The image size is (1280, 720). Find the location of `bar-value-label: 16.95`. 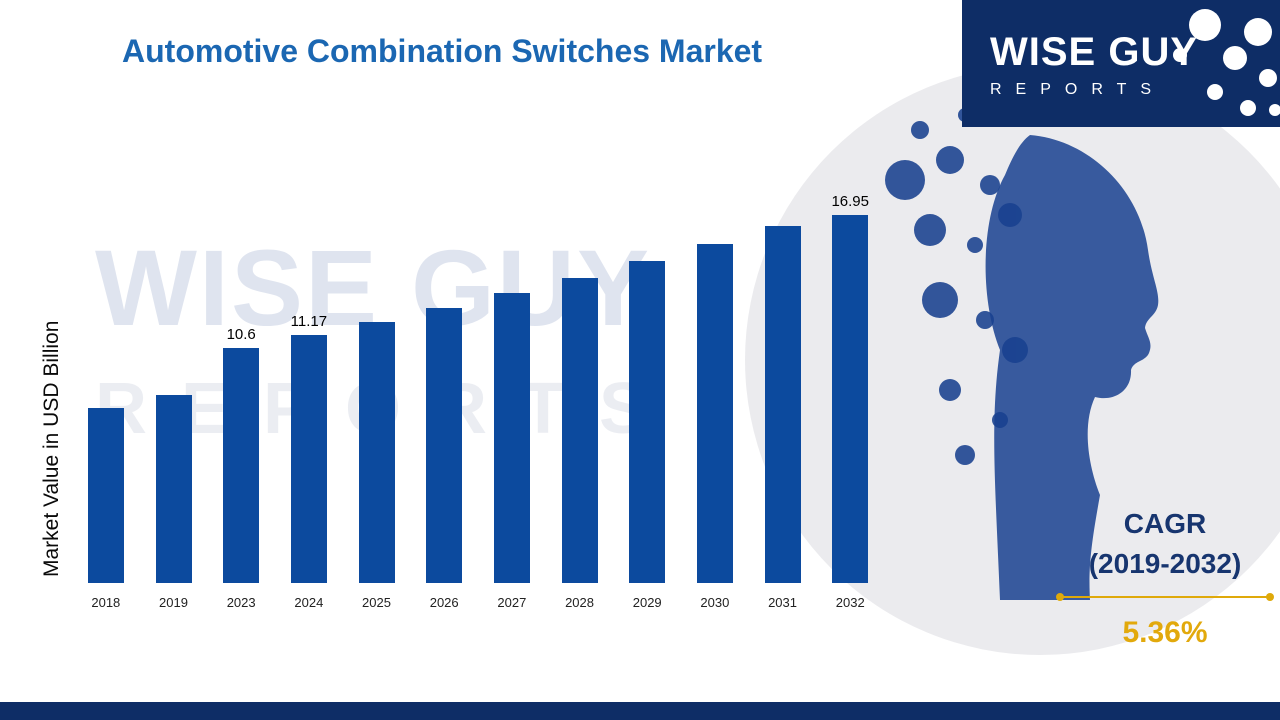

bar-value-label: 16.95 is located at coordinates (850, 201).